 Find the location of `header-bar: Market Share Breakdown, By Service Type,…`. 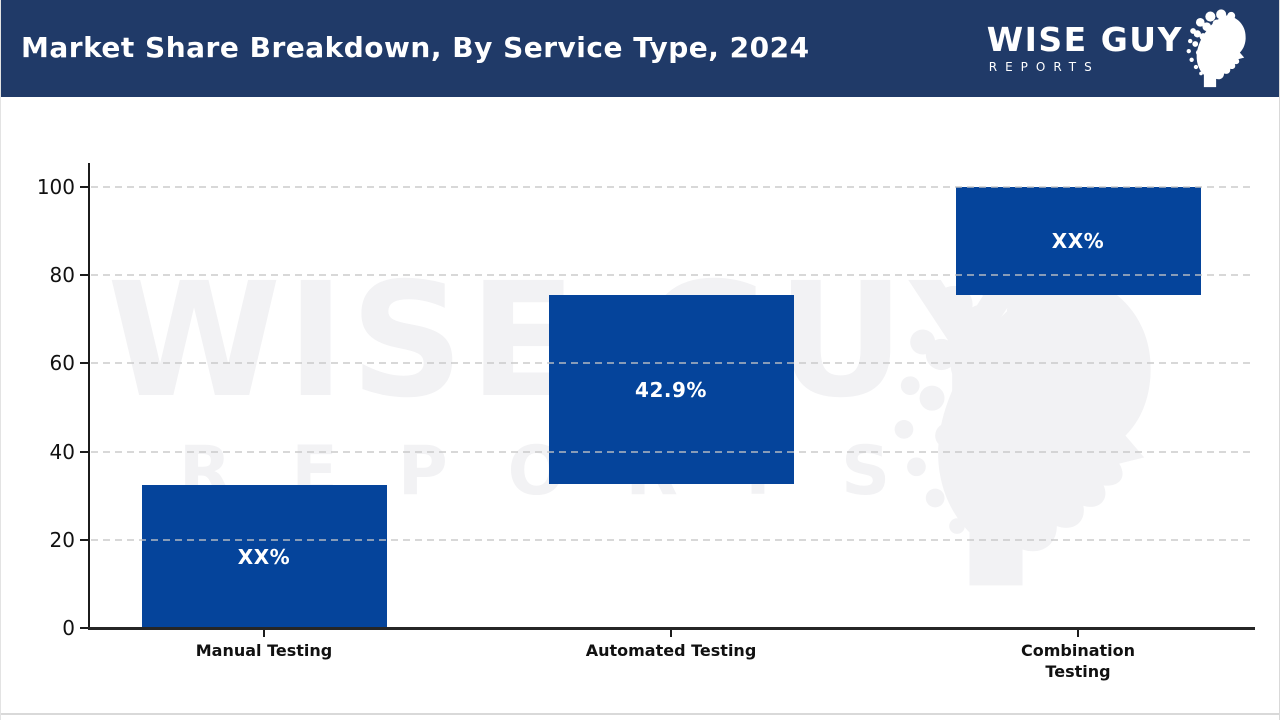

header-bar: Market Share Breakdown, By Service Type,… is located at coordinates (640, 48).